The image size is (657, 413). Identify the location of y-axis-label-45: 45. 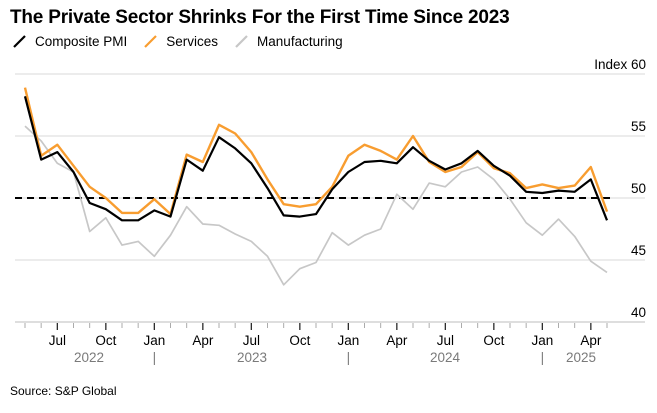
(638, 250).